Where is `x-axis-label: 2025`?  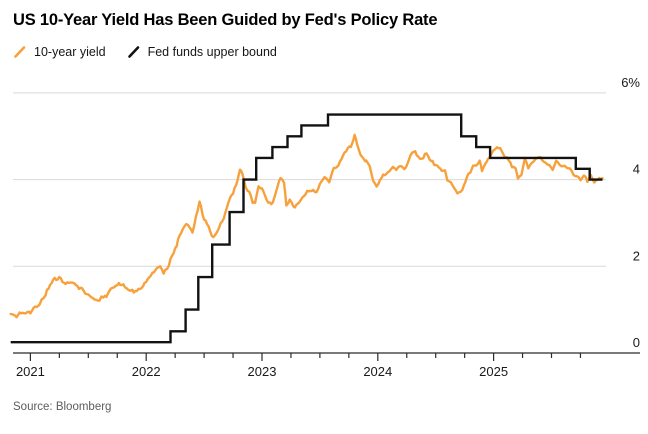 x-axis-label: 2025 is located at coordinates (493, 371).